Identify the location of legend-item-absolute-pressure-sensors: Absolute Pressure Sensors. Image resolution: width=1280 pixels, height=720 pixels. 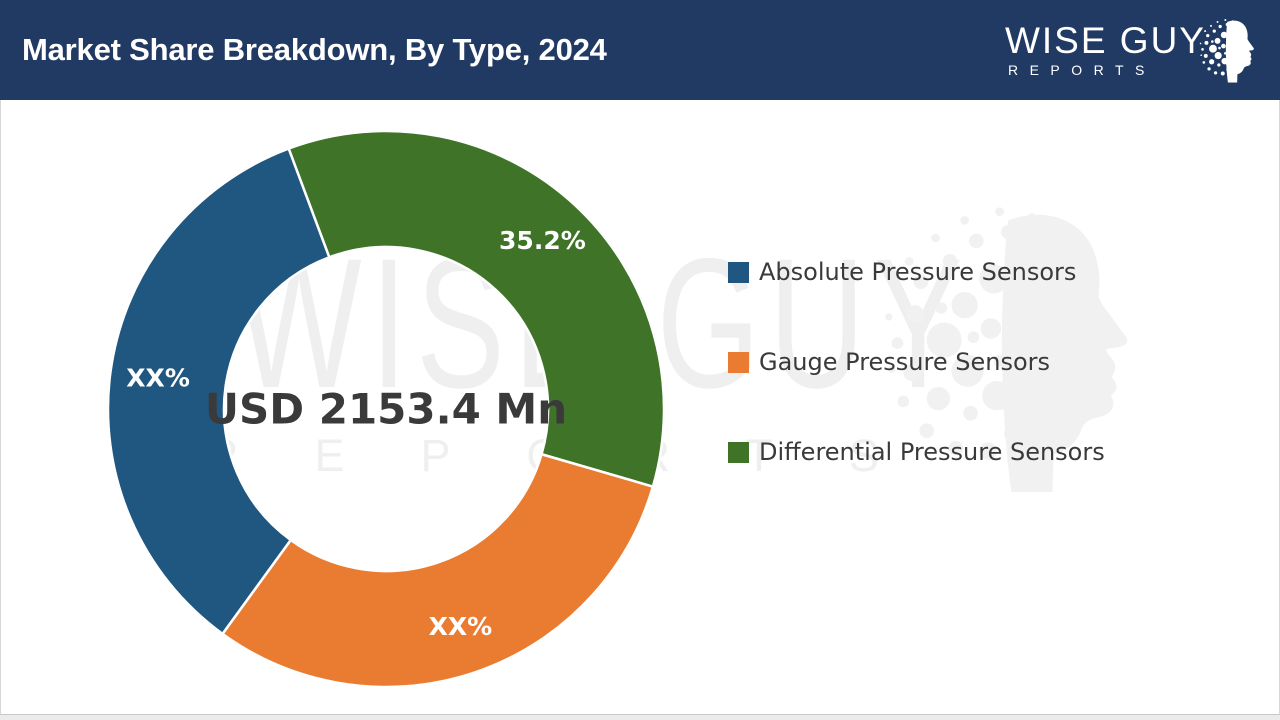
(916, 272).